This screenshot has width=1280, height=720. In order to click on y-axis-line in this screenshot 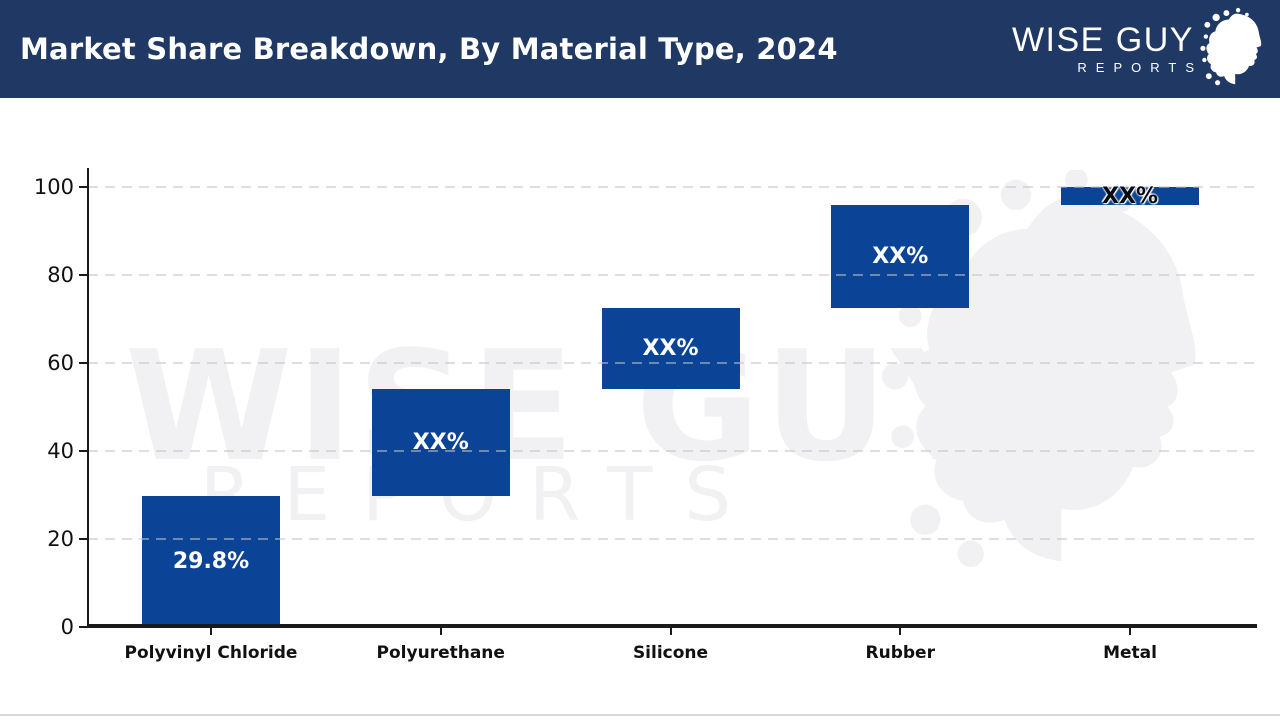, I will do `click(88, 398)`.